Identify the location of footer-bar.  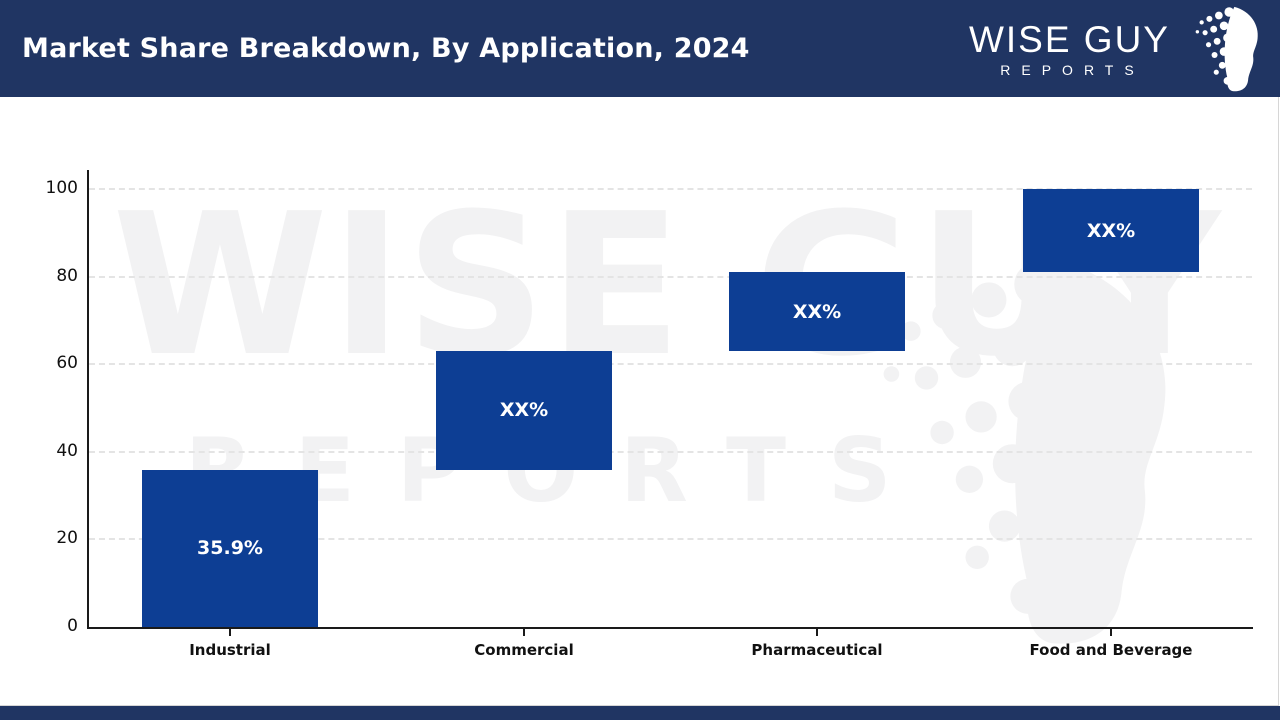
(640, 713).